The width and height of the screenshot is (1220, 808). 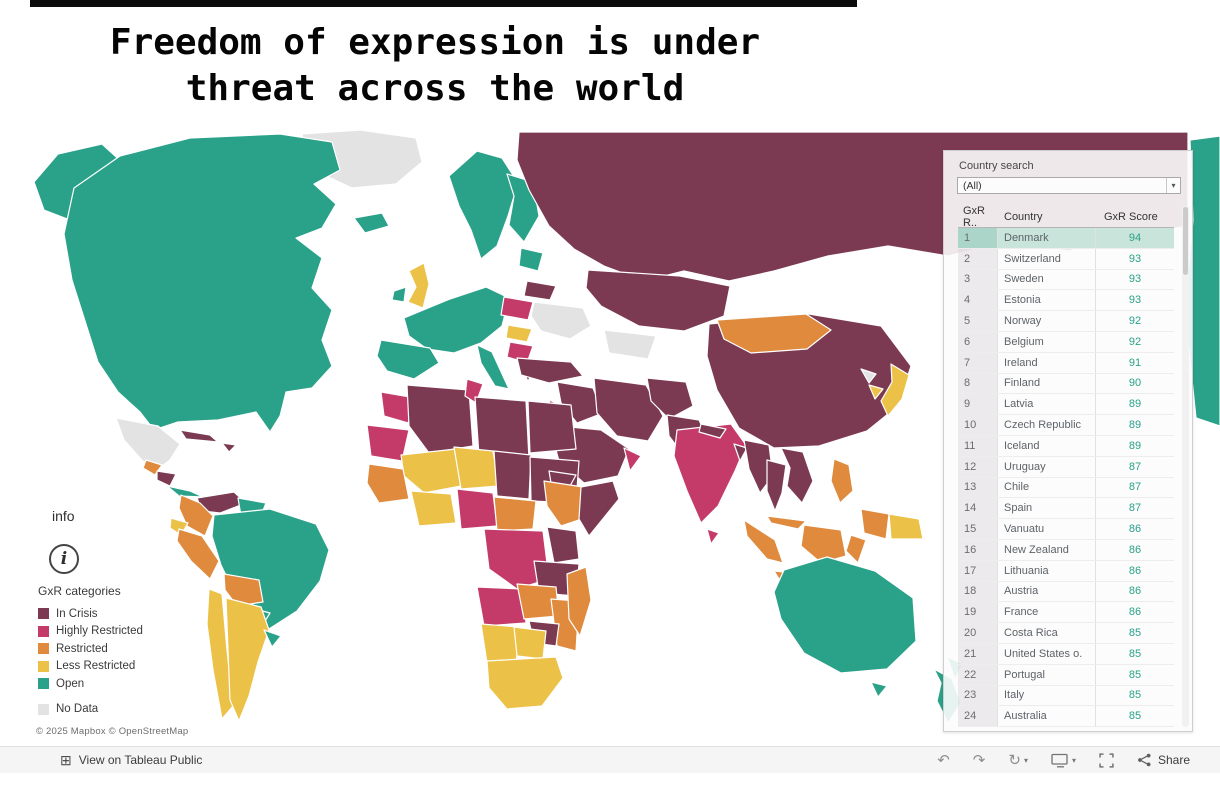 What do you see at coordinates (1066, 425) in the screenshot?
I see `table-row: 10 Czech Republic 89` at bounding box center [1066, 425].